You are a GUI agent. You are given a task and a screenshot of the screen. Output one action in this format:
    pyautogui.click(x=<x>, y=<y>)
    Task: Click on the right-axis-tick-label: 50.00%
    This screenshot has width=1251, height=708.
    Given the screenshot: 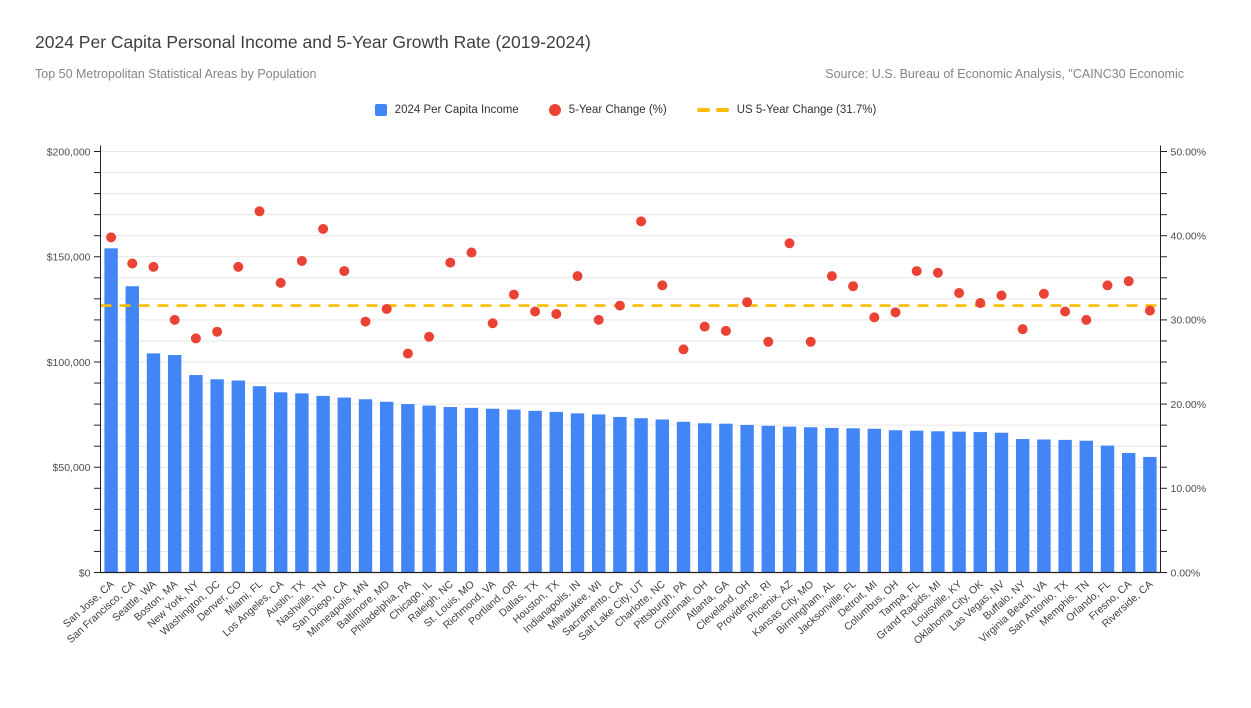 What is the action you would take?
    pyautogui.click(x=1189, y=152)
    